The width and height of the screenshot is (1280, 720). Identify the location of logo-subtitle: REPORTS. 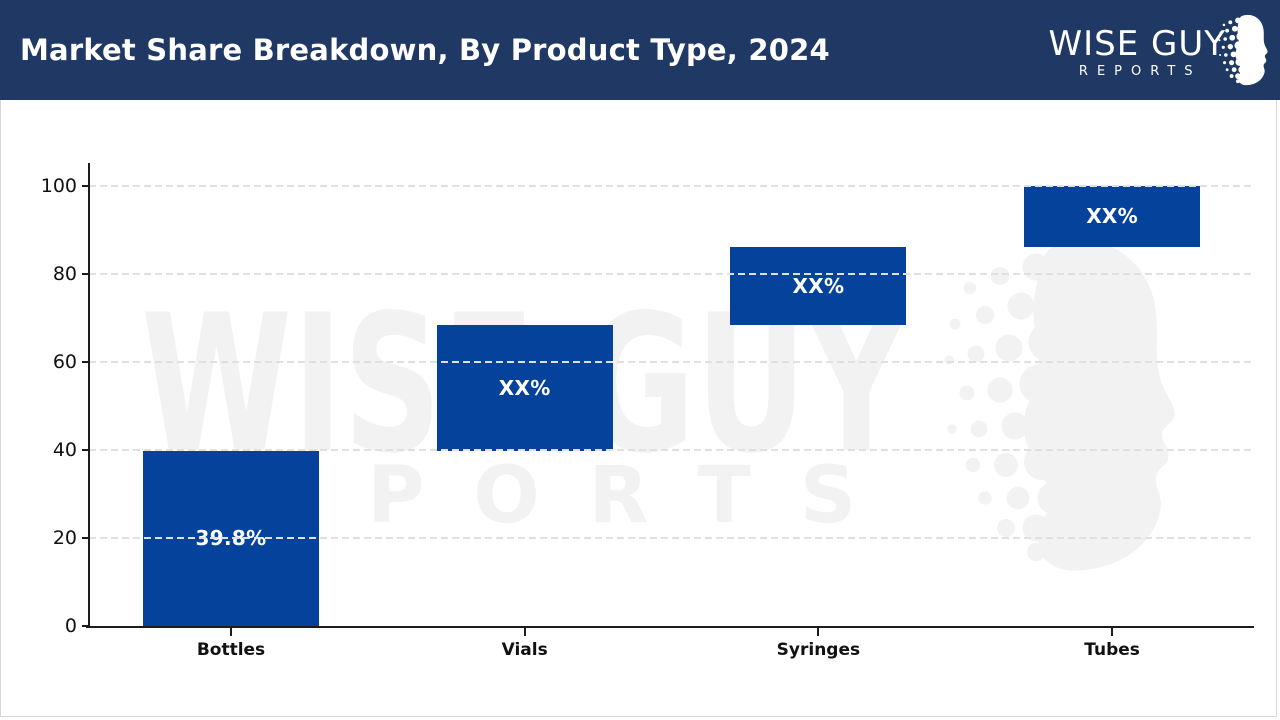
(1140, 71).